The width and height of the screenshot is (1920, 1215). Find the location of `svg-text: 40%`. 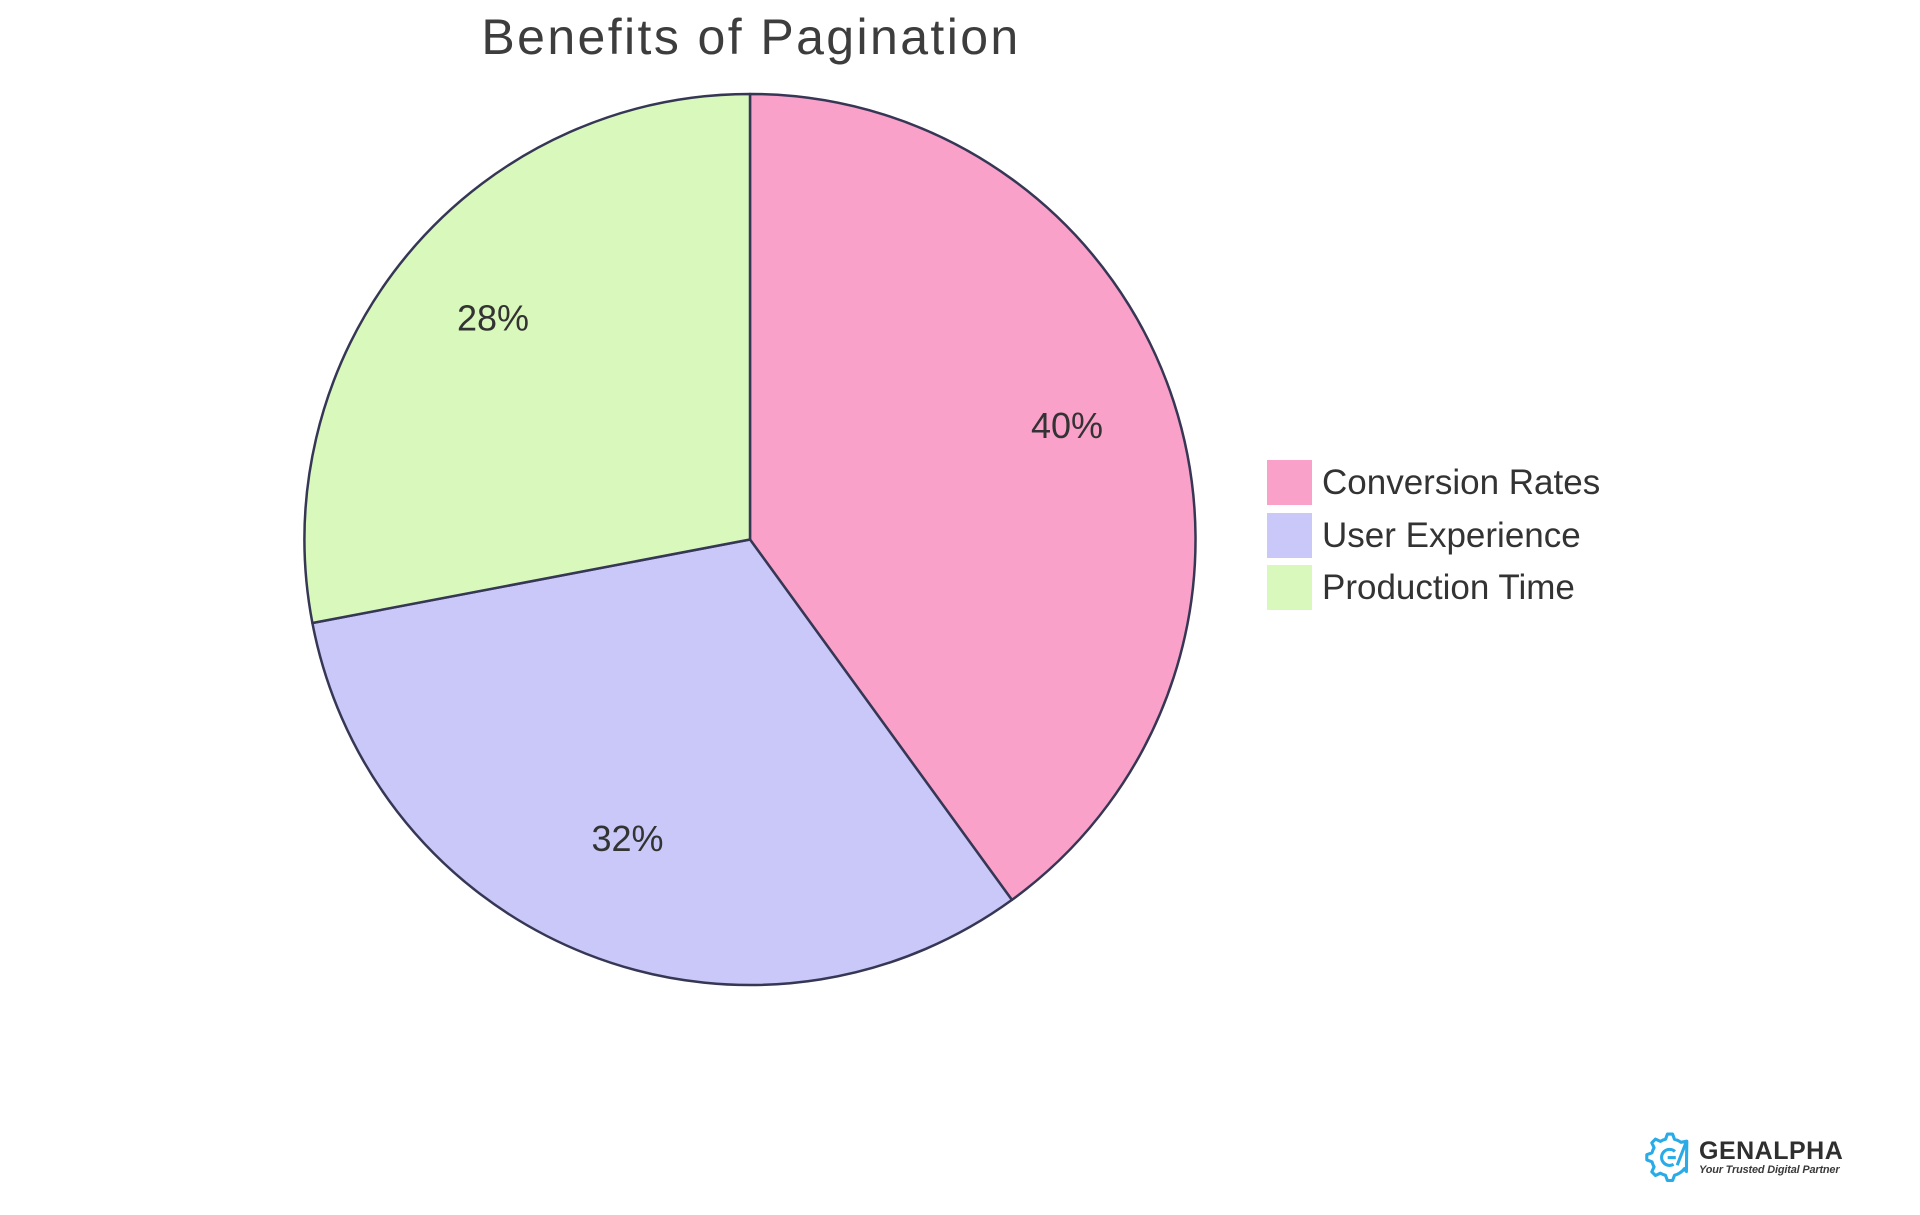

svg-text: 40% is located at coordinates (1067, 425).